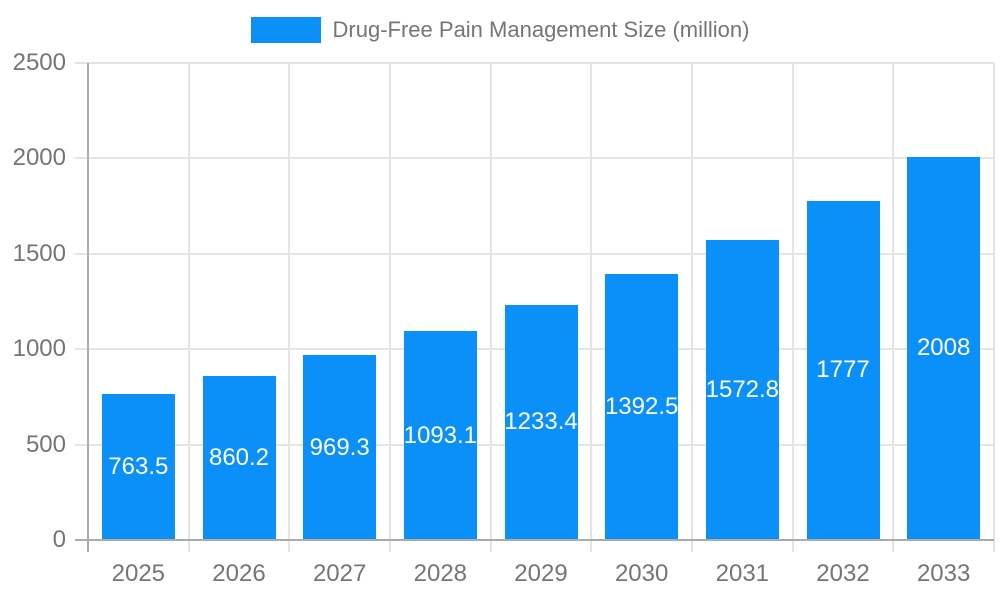 Image resolution: width=1000 pixels, height=600 pixels. Describe the element at coordinates (641, 573) in the screenshot. I see `x-tick-label: 2030` at that location.